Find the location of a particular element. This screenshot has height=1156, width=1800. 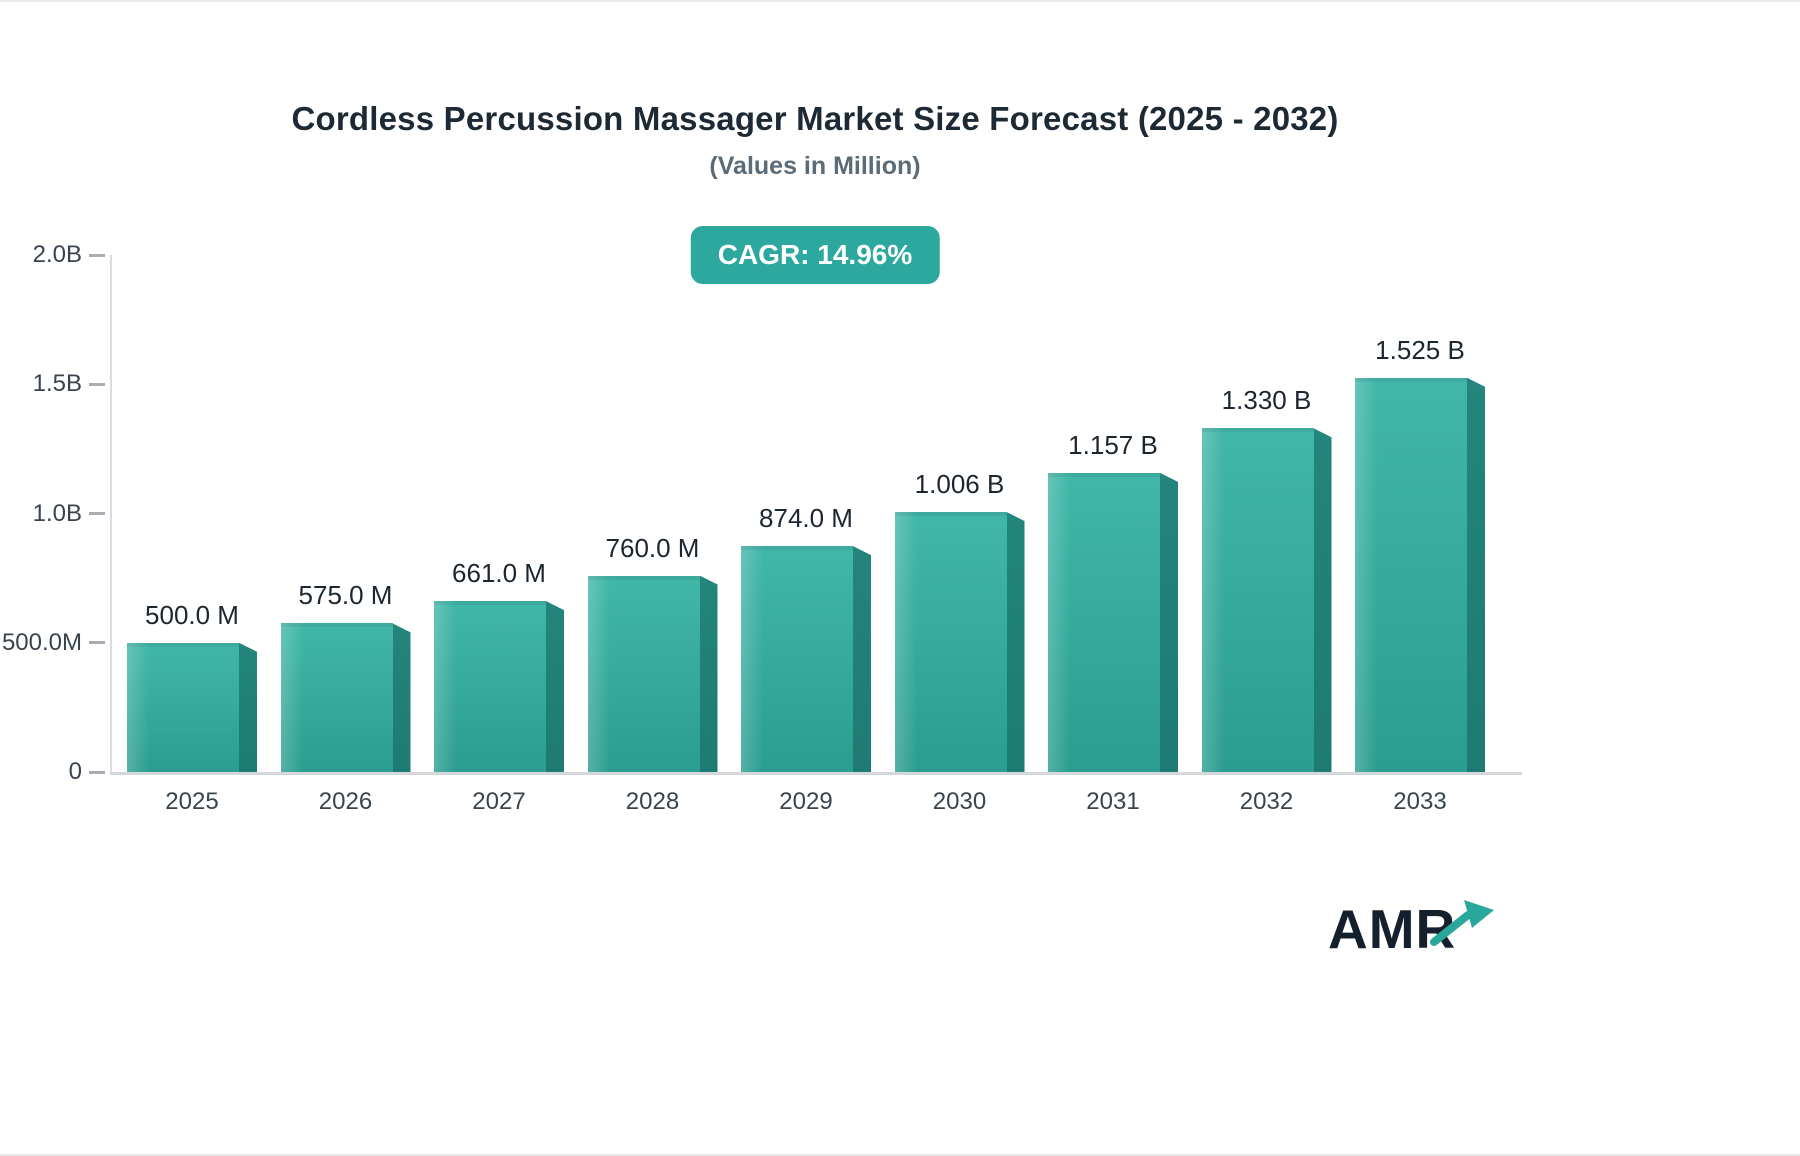

x-axis-label: 2033 is located at coordinates (1420, 801).